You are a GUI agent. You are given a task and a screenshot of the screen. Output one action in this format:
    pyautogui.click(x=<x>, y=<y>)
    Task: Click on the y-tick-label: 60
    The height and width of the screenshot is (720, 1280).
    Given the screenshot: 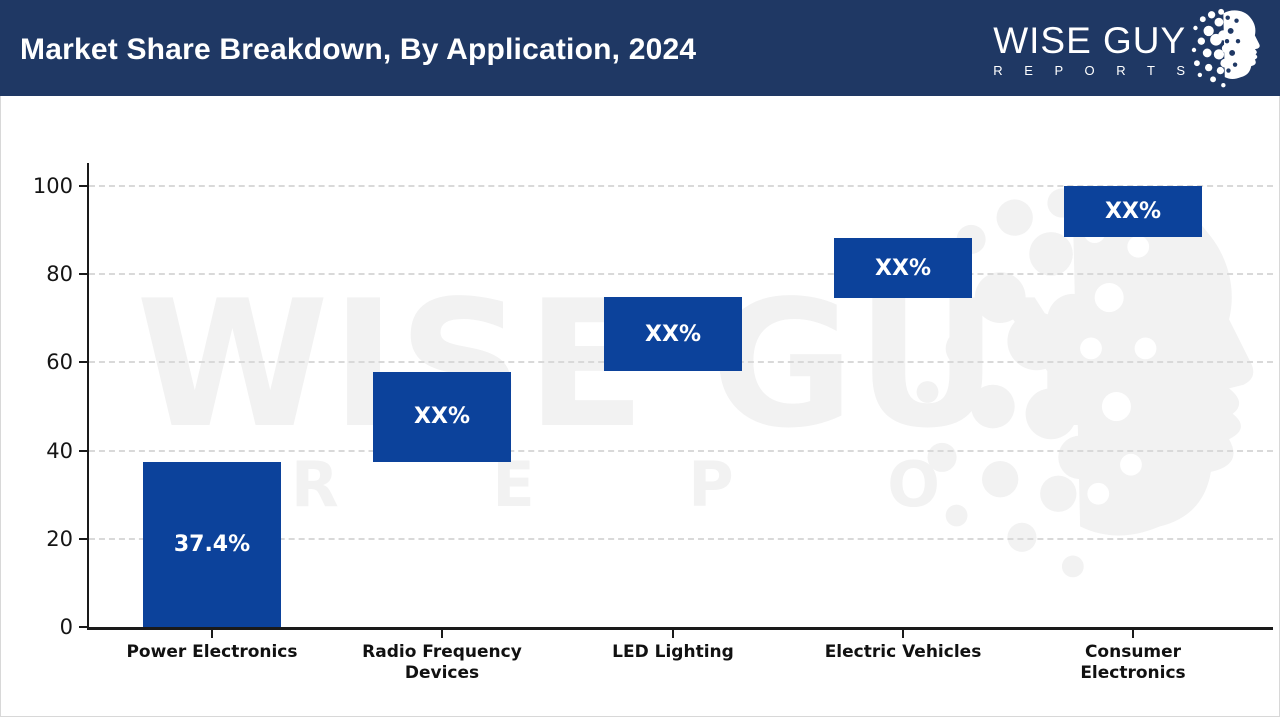 What is the action you would take?
    pyautogui.click(x=59, y=362)
    